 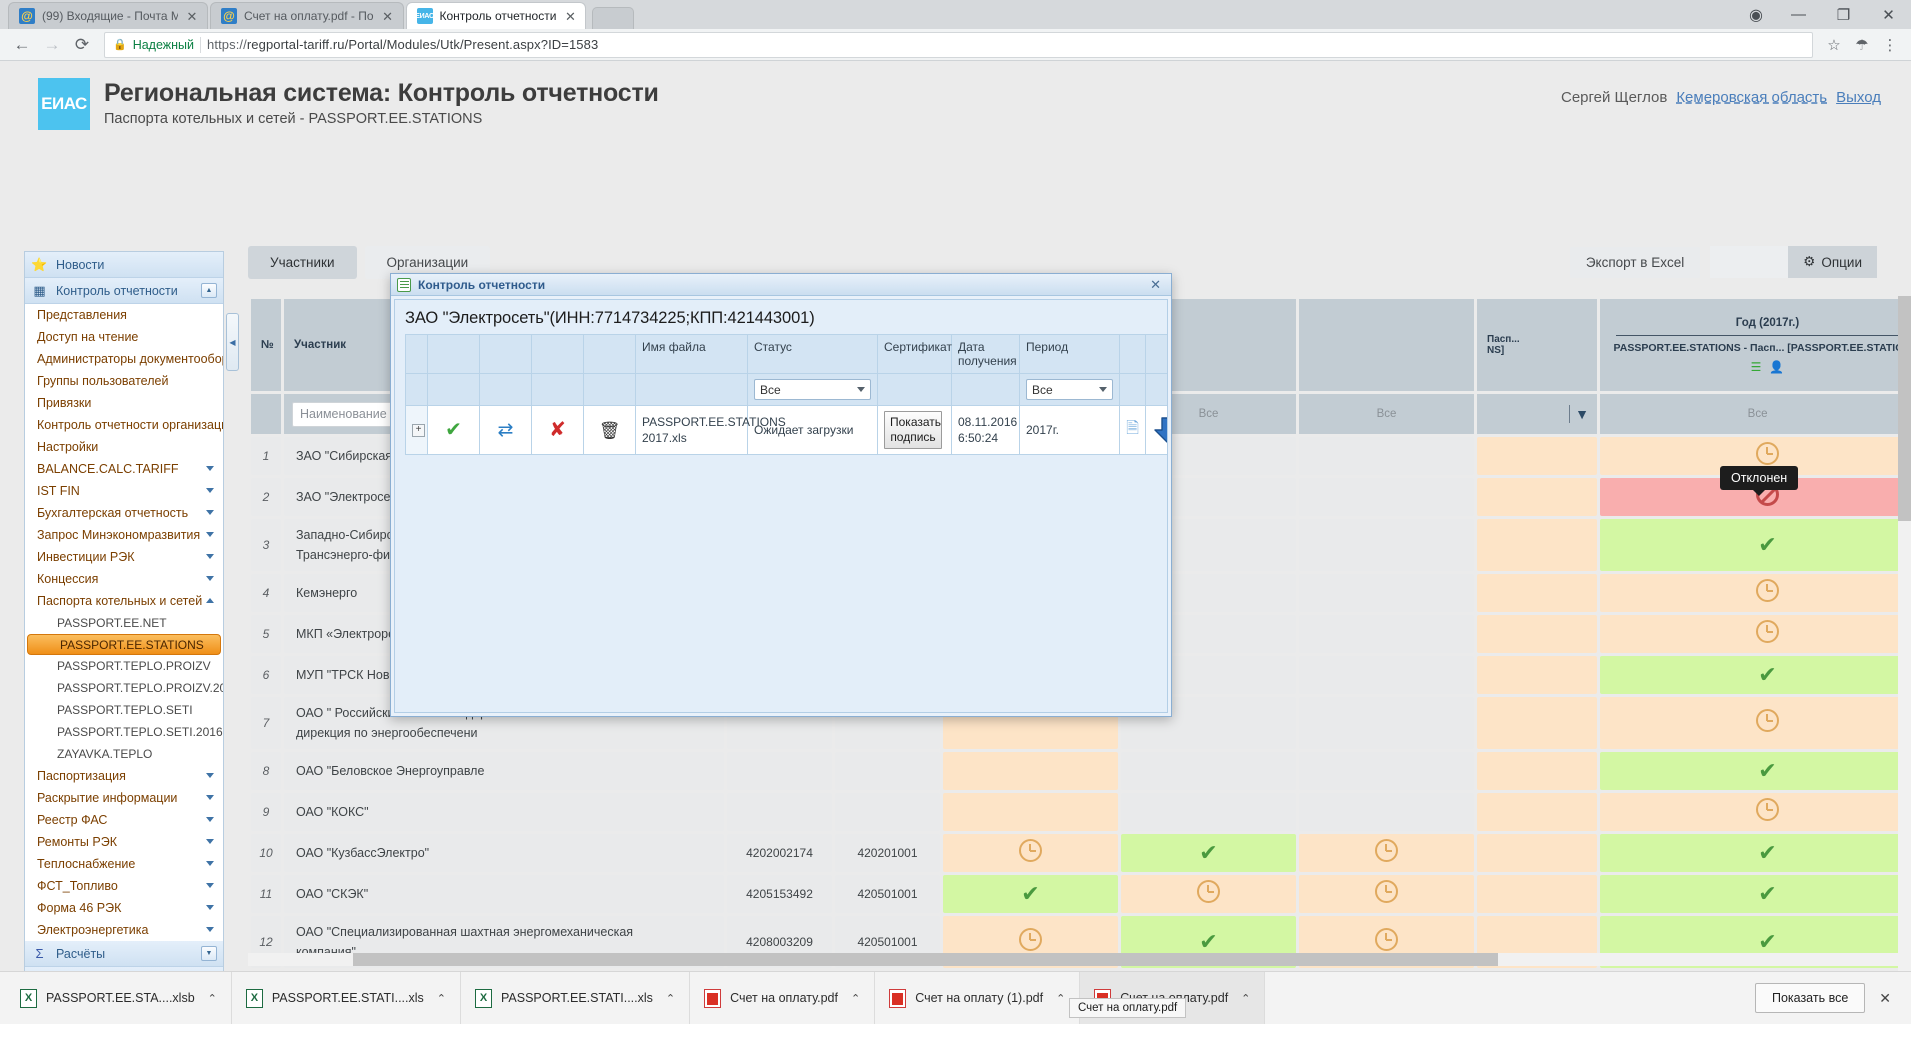 What do you see at coordinates (453, 430) in the screenshot?
I see `row-approve-cell: ✔` at bounding box center [453, 430].